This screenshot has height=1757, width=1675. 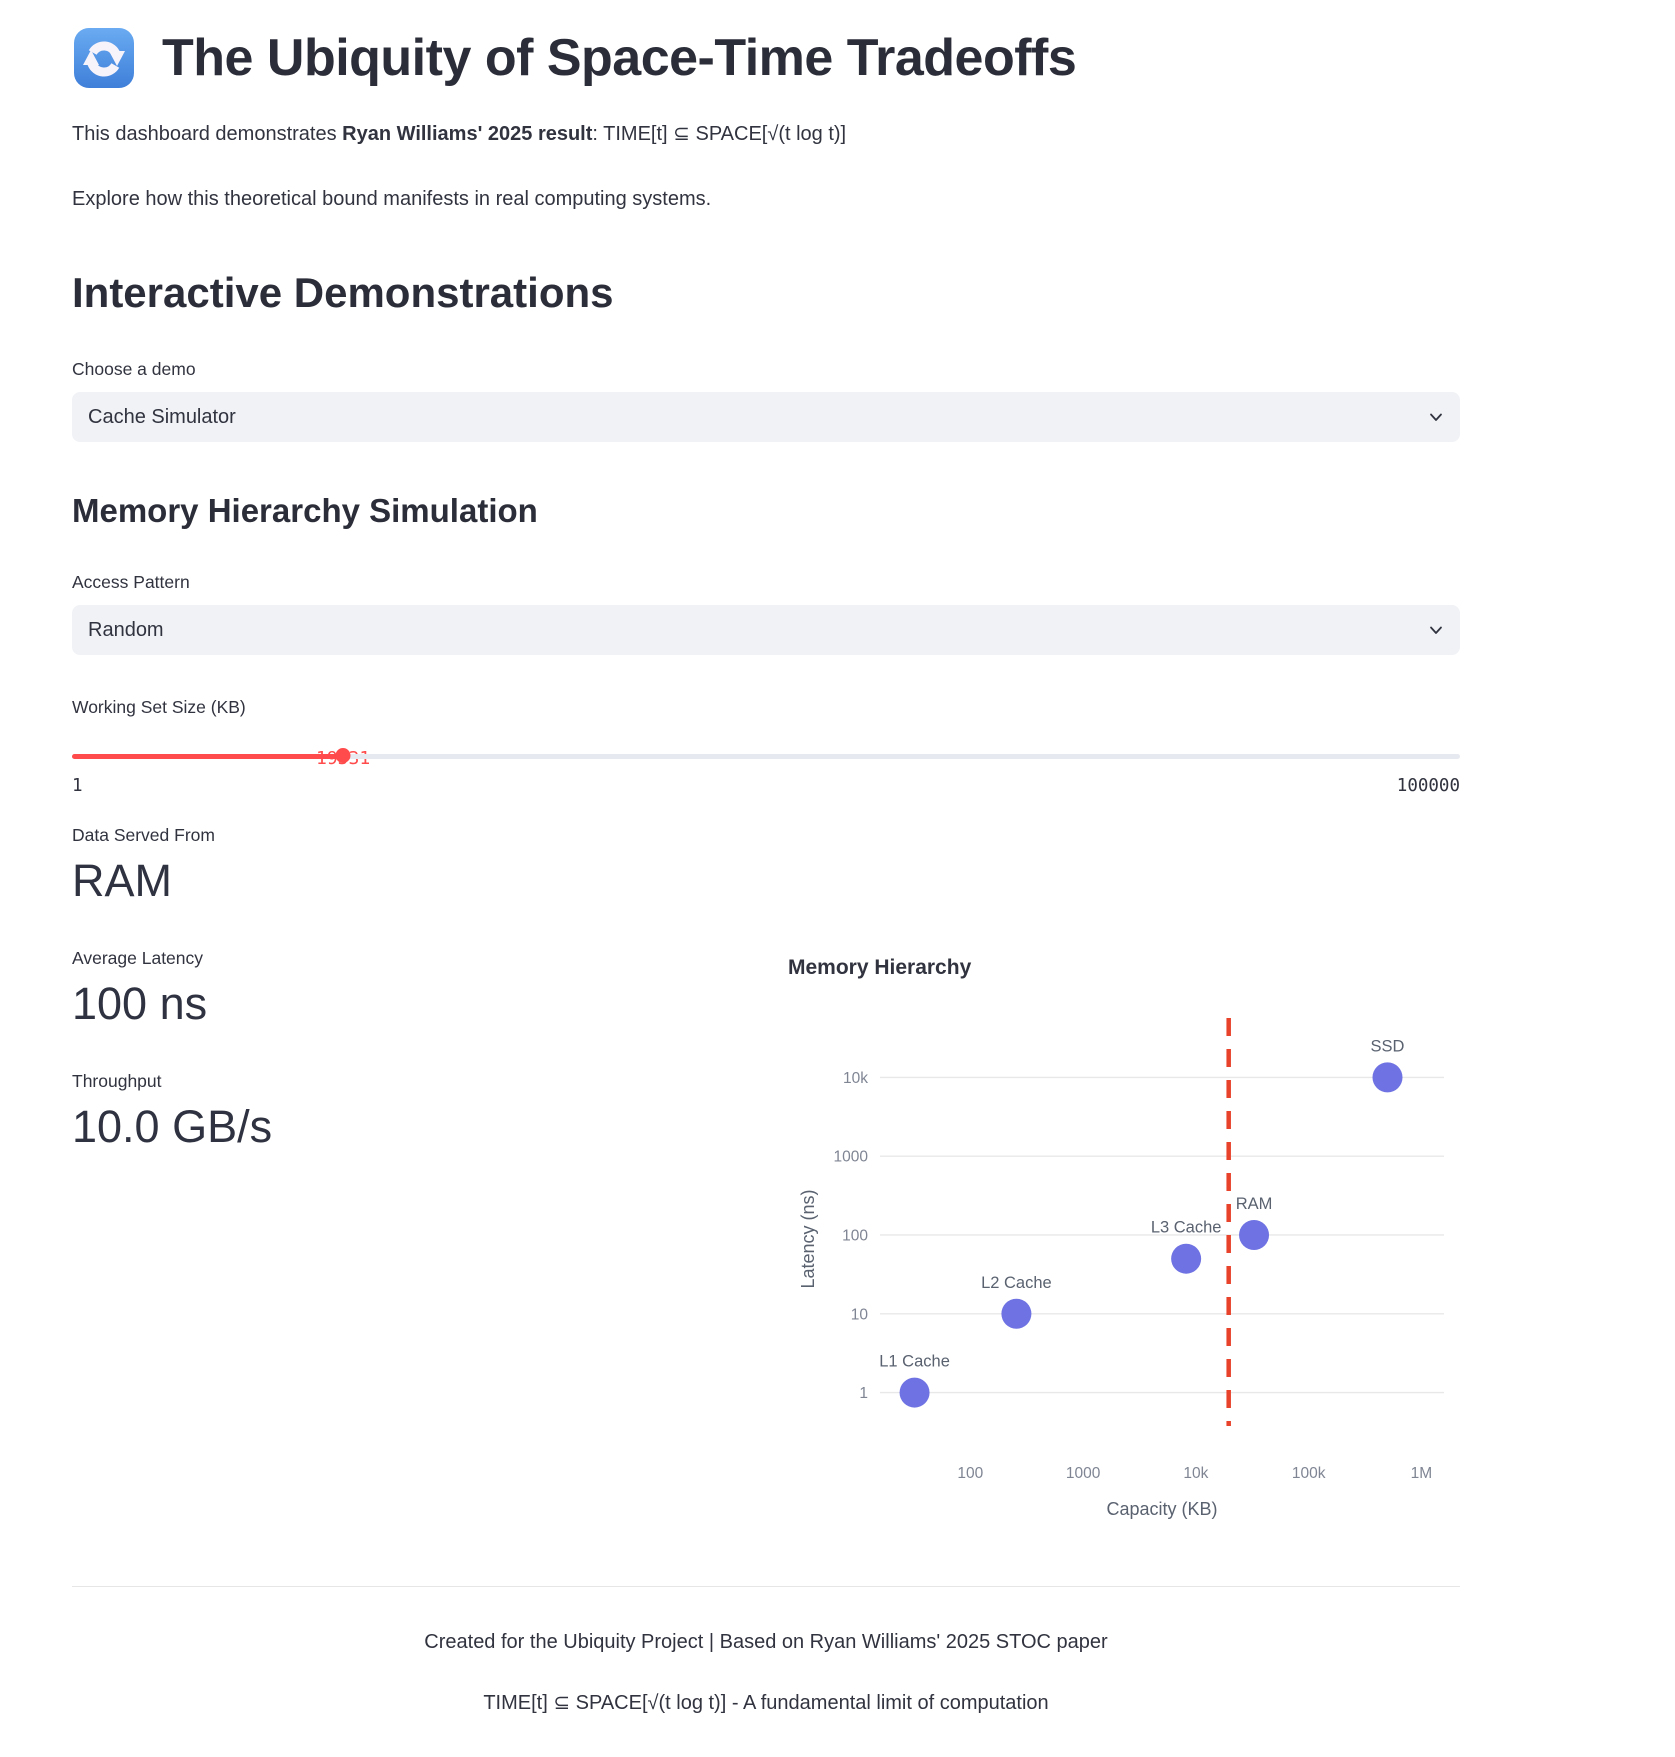 What do you see at coordinates (207, 134) in the screenshot?
I see `intro-line-1-prefix: This dashboard demonstrates` at bounding box center [207, 134].